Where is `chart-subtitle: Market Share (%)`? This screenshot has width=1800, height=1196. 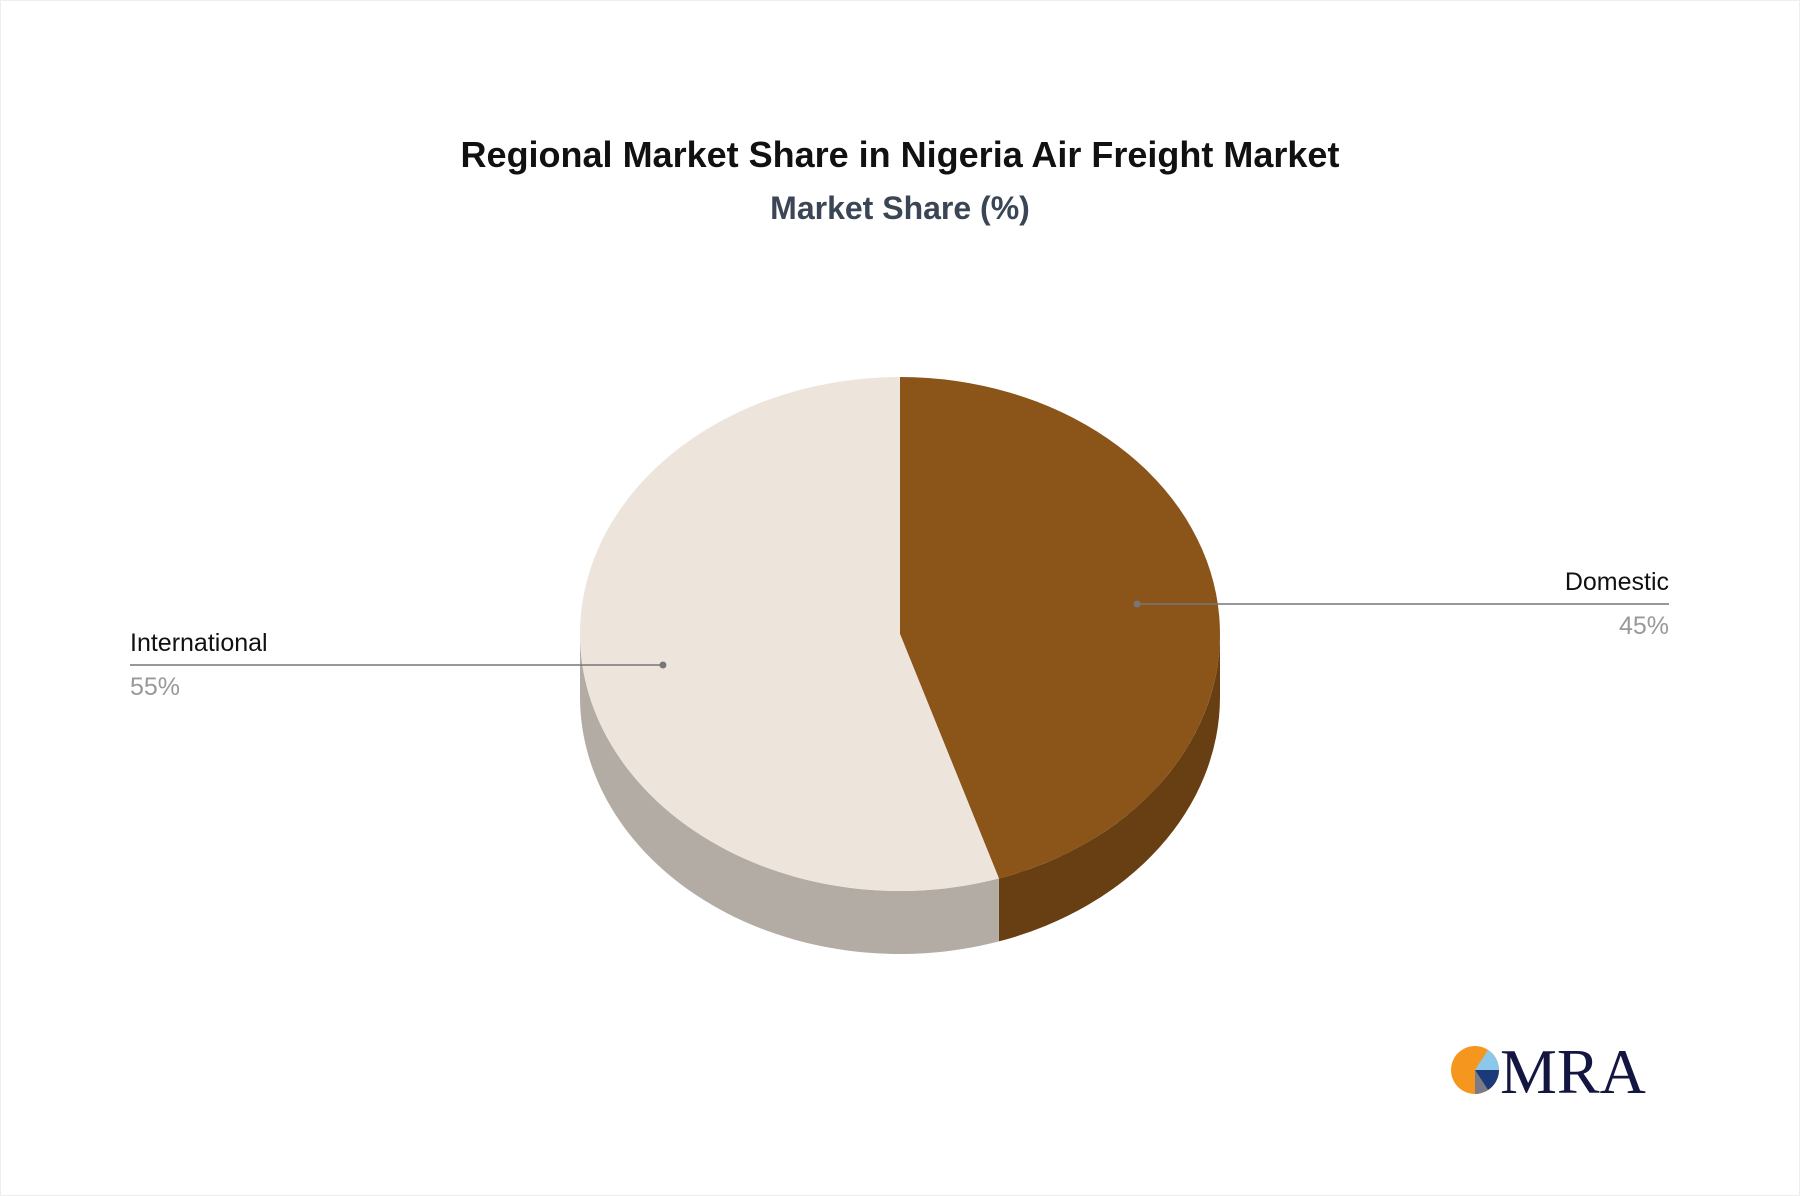
chart-subtitle: Market Share (%) is located at coordinates (900, 208).